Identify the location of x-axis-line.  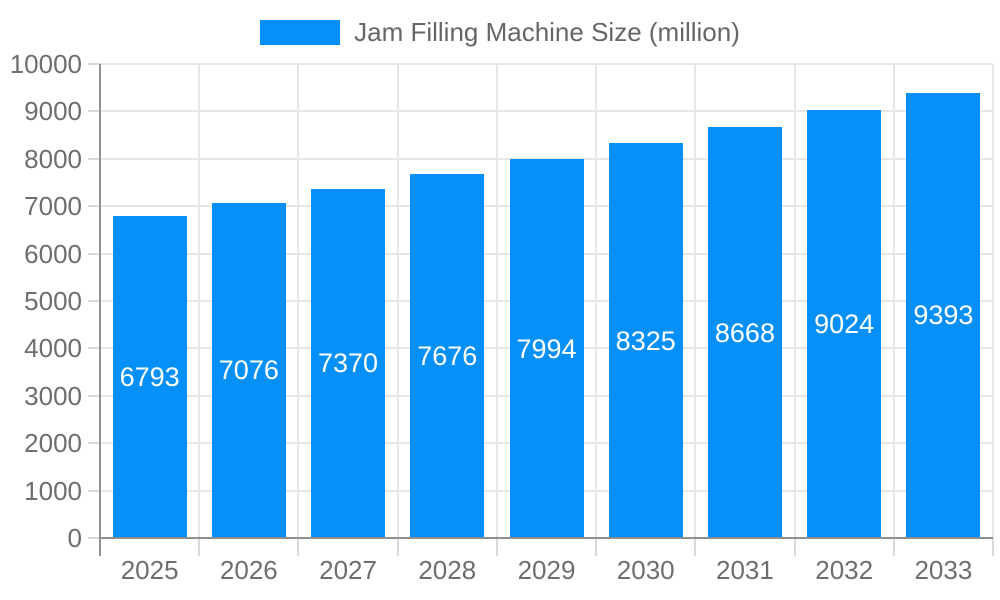
(546, 538).